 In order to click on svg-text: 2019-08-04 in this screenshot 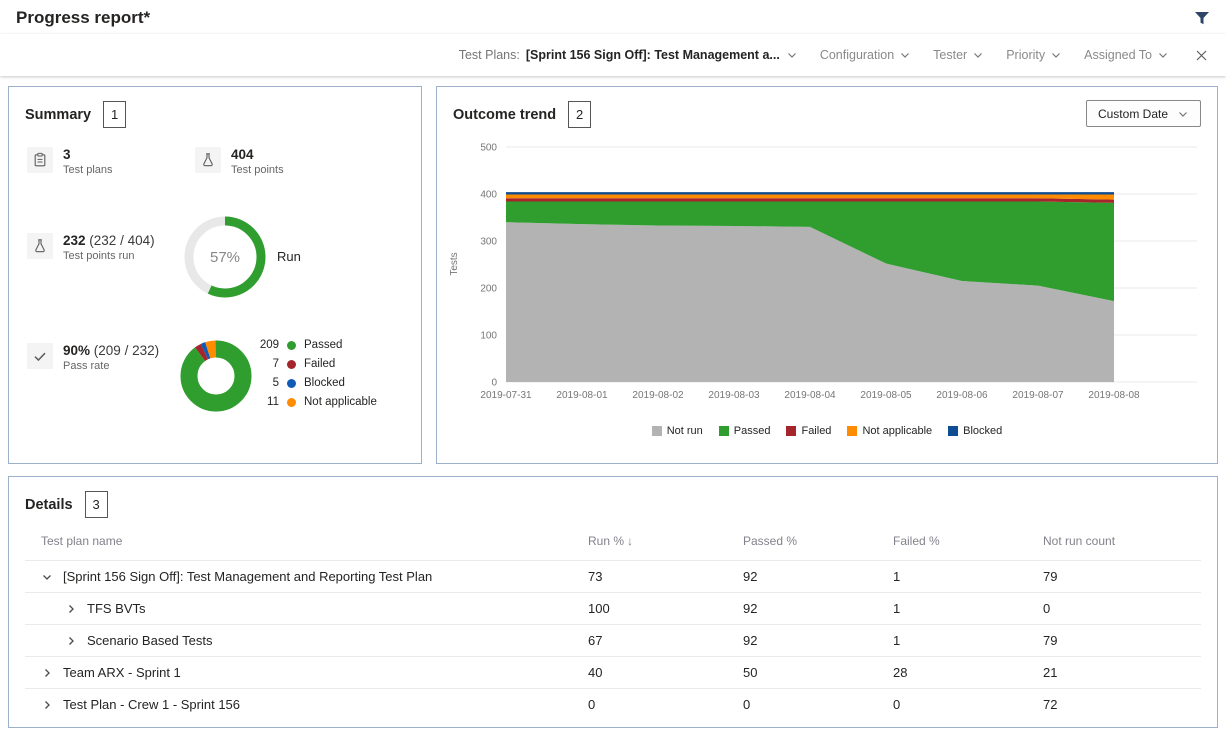, I will do `click(810, 395)`.